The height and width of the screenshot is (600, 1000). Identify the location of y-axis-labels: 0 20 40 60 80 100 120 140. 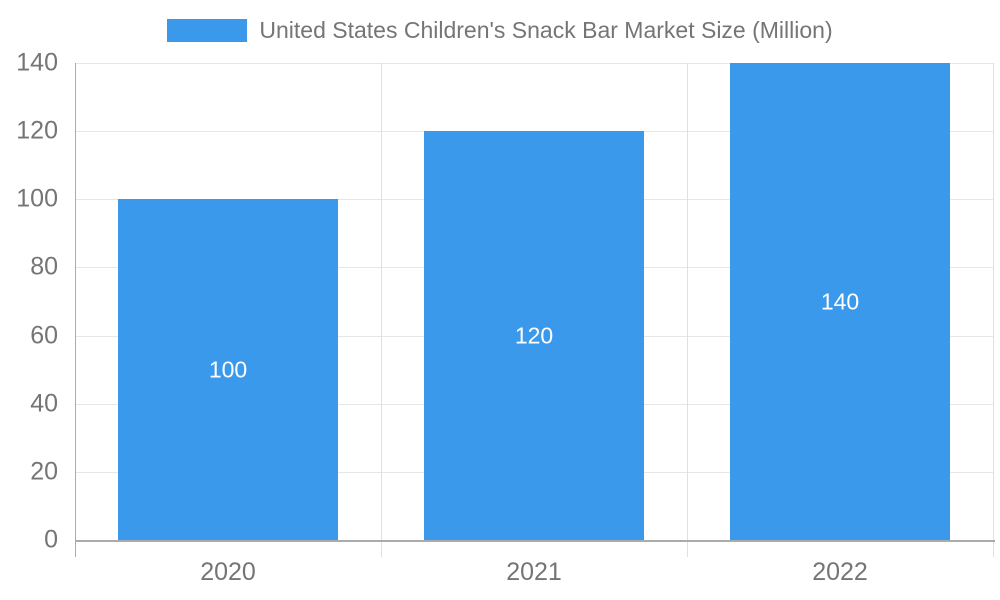
(29, 300).